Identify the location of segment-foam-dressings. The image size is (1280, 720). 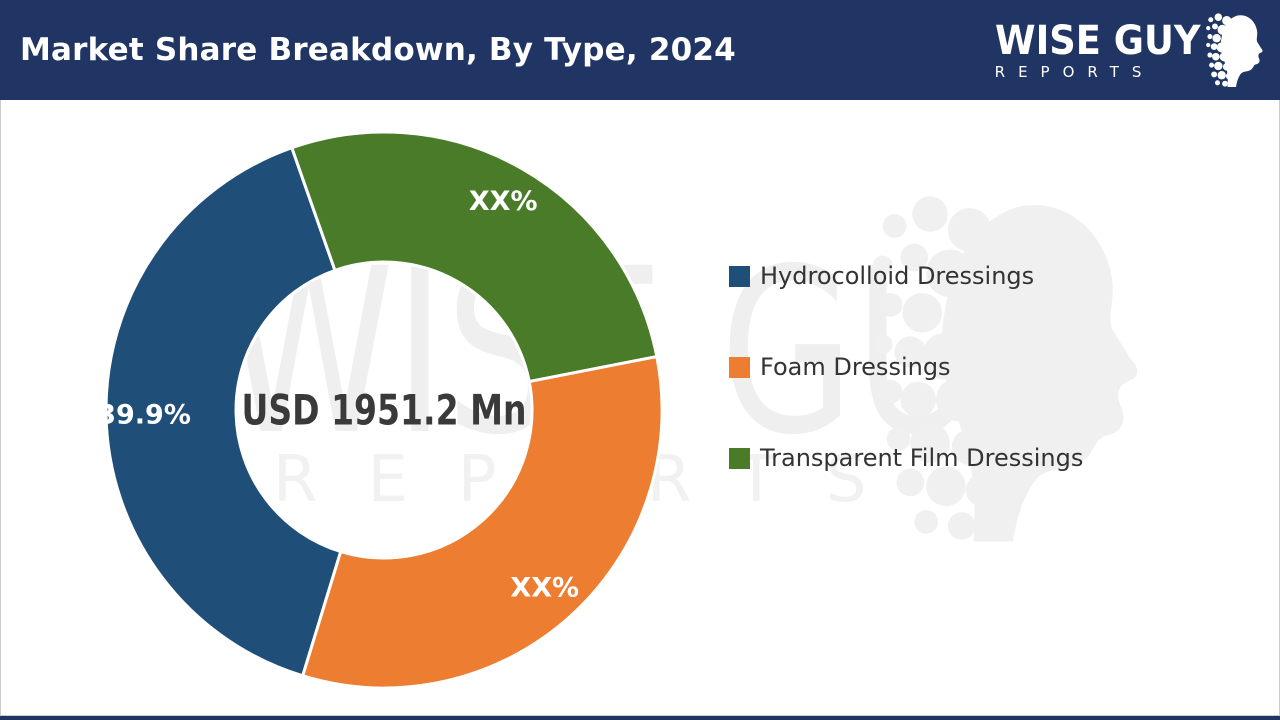
(482, 522).